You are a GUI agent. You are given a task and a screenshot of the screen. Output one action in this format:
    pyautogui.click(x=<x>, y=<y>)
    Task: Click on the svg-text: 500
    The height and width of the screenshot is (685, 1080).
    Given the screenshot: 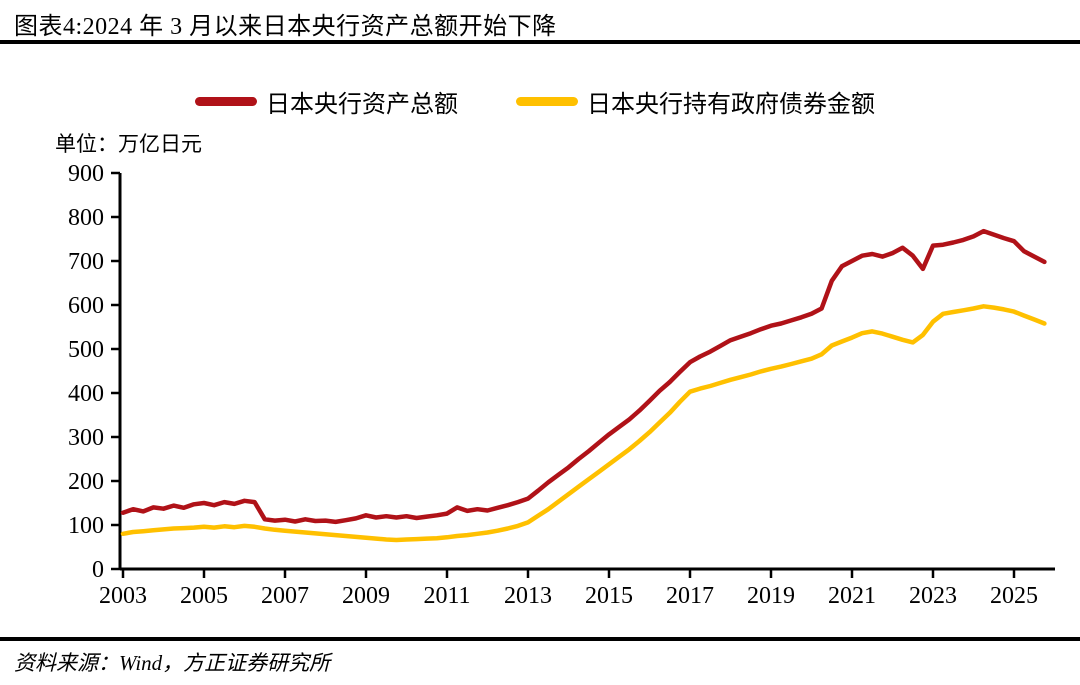 What is the action you would take?
    pyautogui.click(x=86, y=350)
    